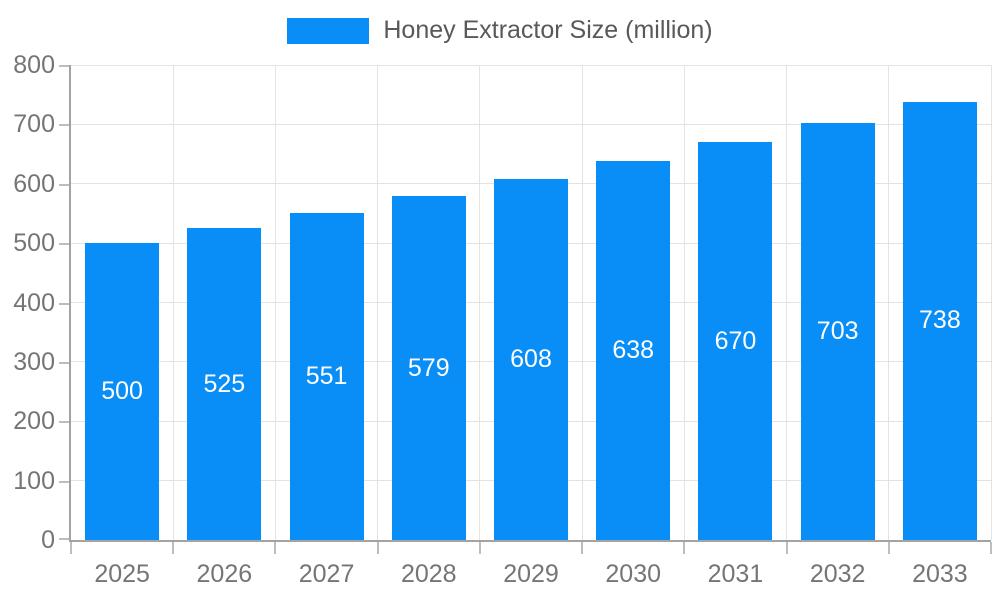  I want to click on bar-value-label: 608, so click(531, 359).